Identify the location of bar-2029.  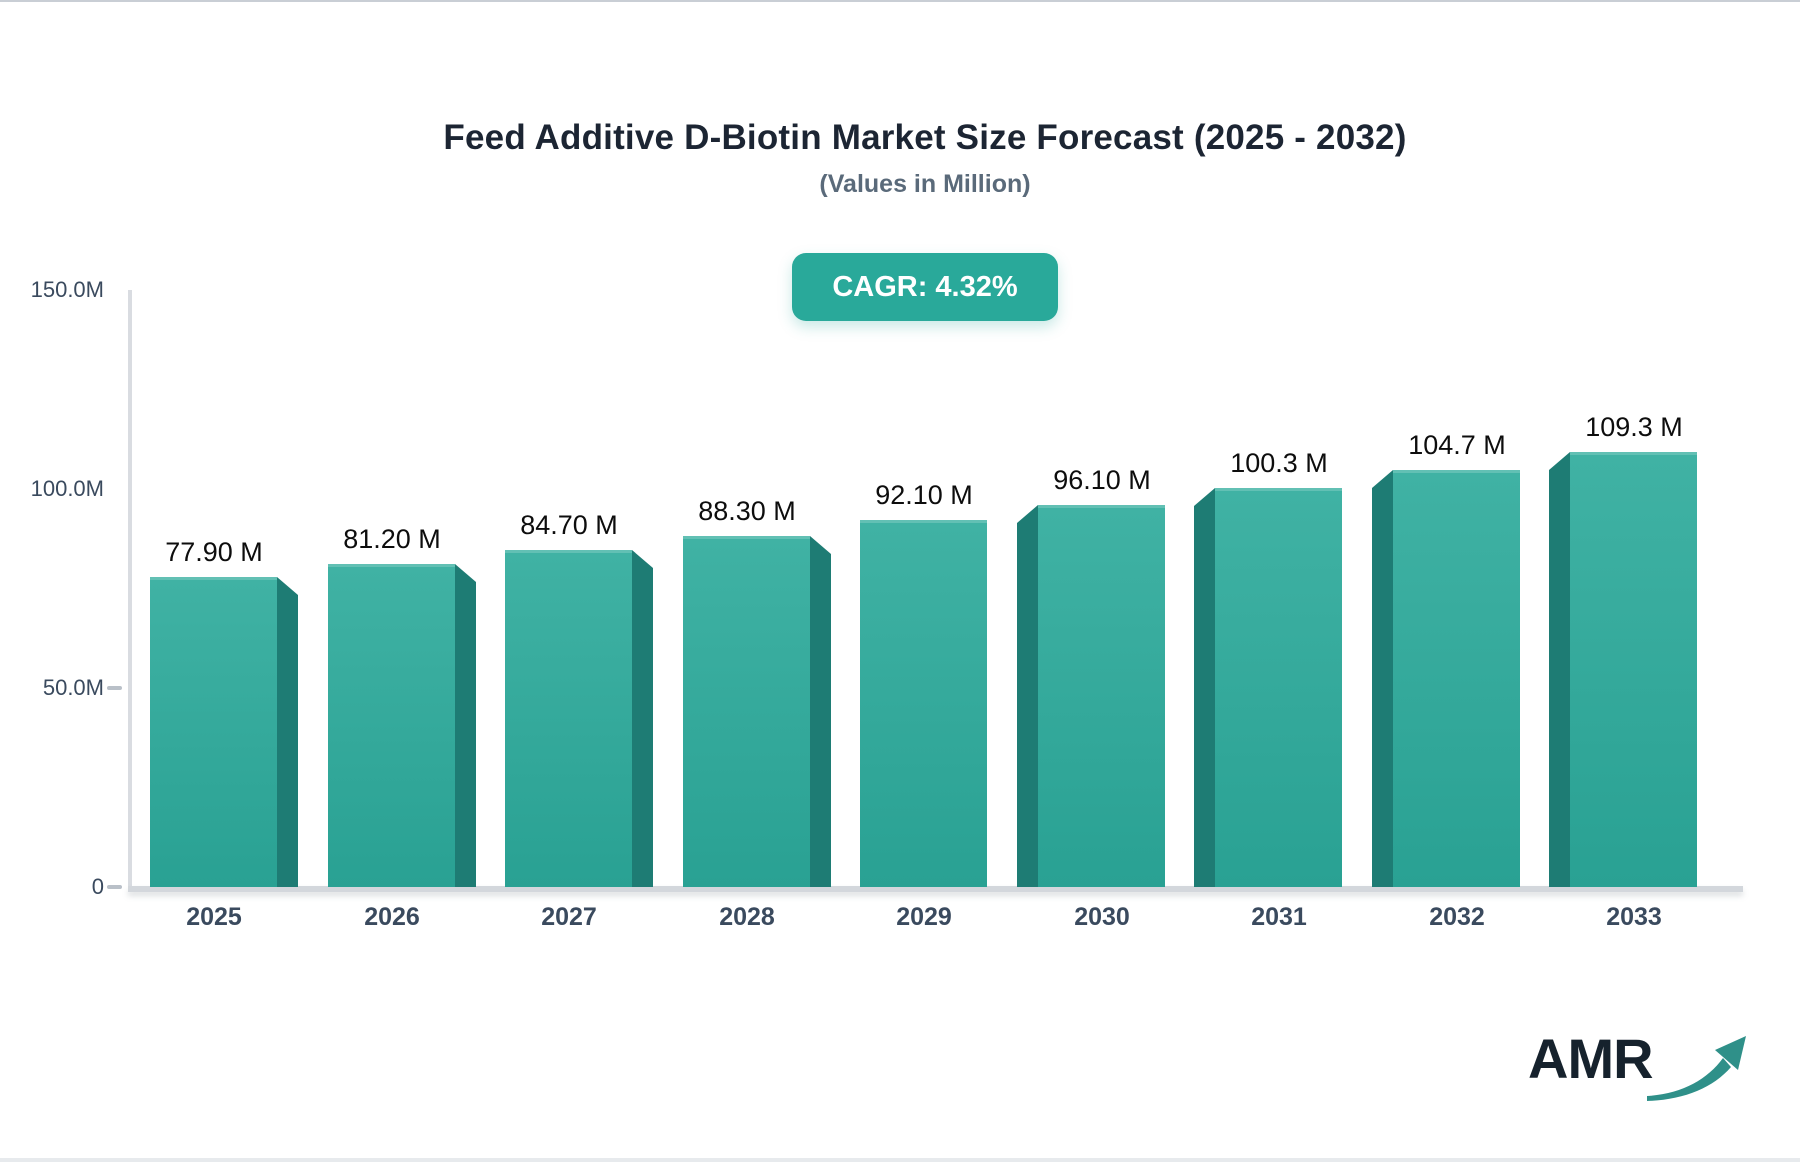
(923, 703).